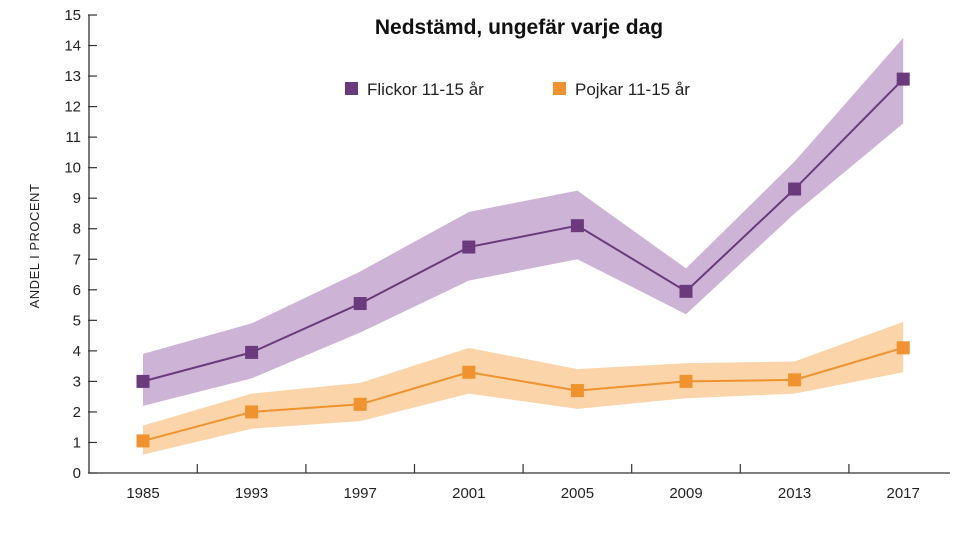 This screenshot has width=960, height=548. I want to click on y-tick-label: 0, so click(77, 473).